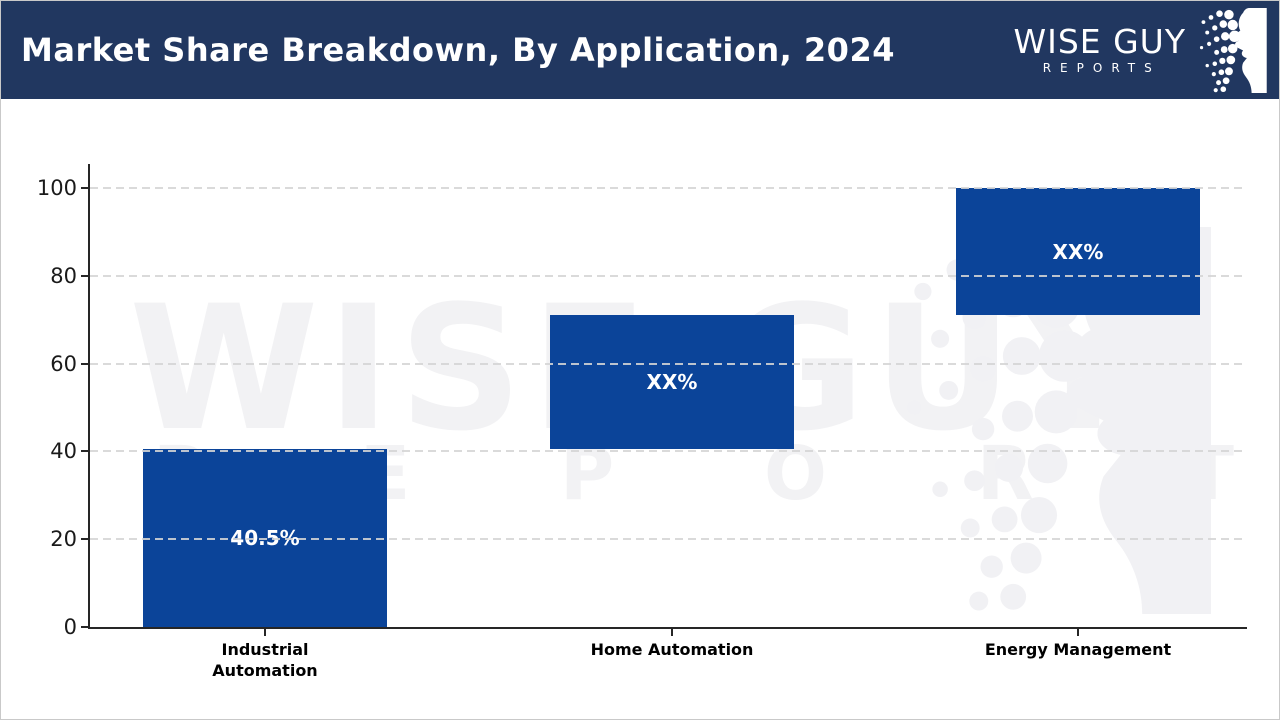  What do you see at coordinates (89, 396) in the screenshot?
I see `y-axis-line` at bounding box center [89, 396].